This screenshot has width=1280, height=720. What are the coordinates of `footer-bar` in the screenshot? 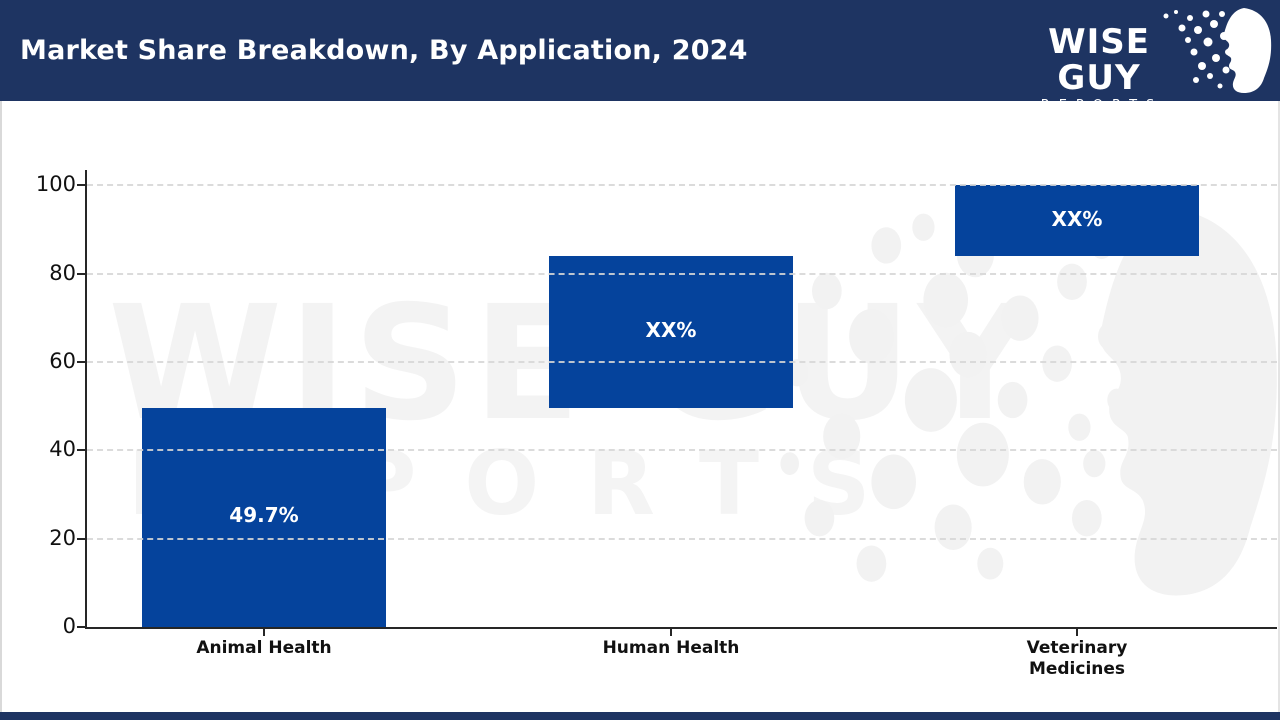 It's located at (640, 716).